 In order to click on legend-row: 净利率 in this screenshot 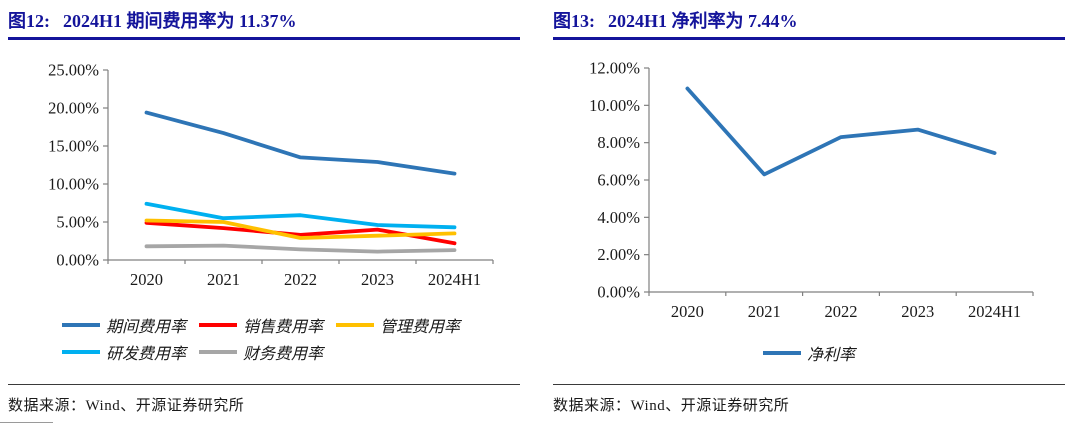, I will do `click(809, 353)`.